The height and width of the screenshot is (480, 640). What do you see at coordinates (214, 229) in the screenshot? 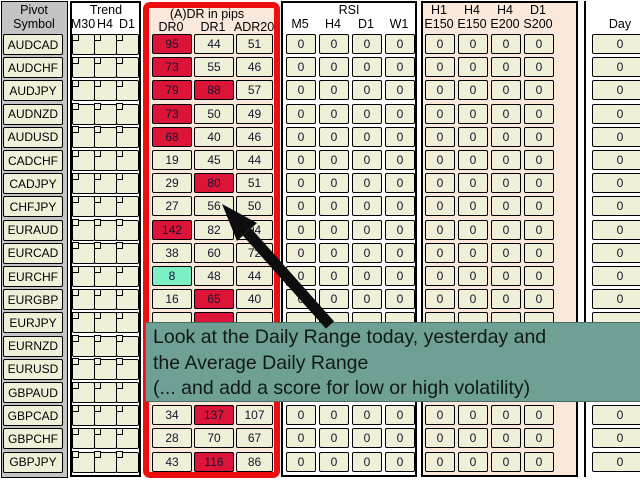
I see `dr1-cell: 82` at bounding box center [214, 229].